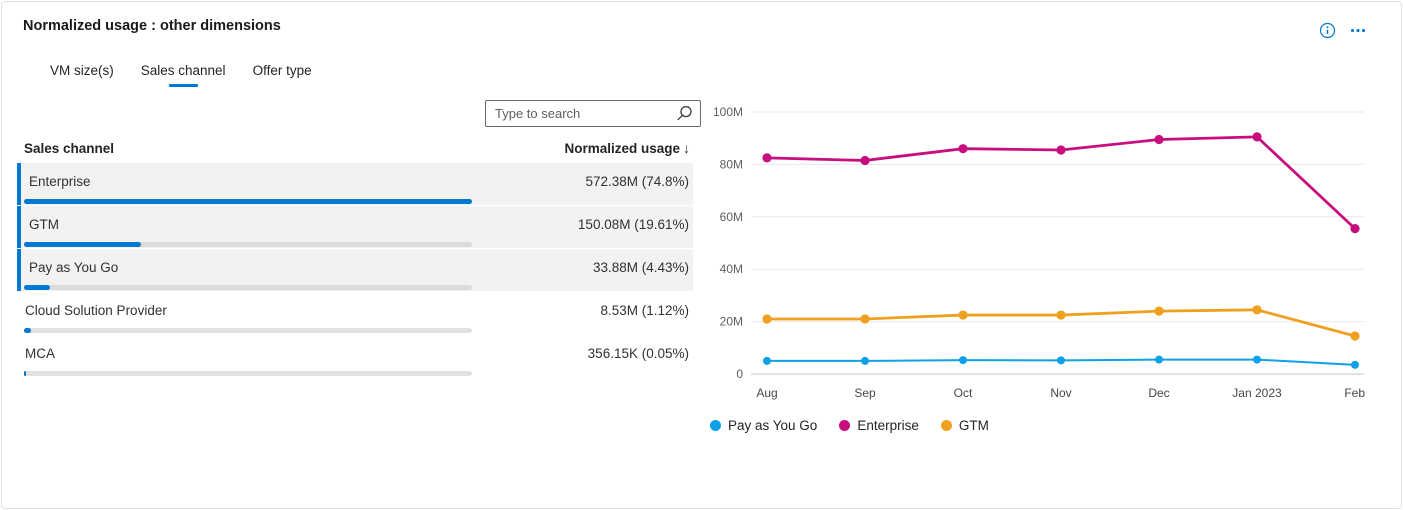 Image resolution: width=1403 pixels, height=510 pixels. What do you see at coordinates (40, 353) in the screenshot?
I see `row-label: MCA` at bounding box center [40, 353].